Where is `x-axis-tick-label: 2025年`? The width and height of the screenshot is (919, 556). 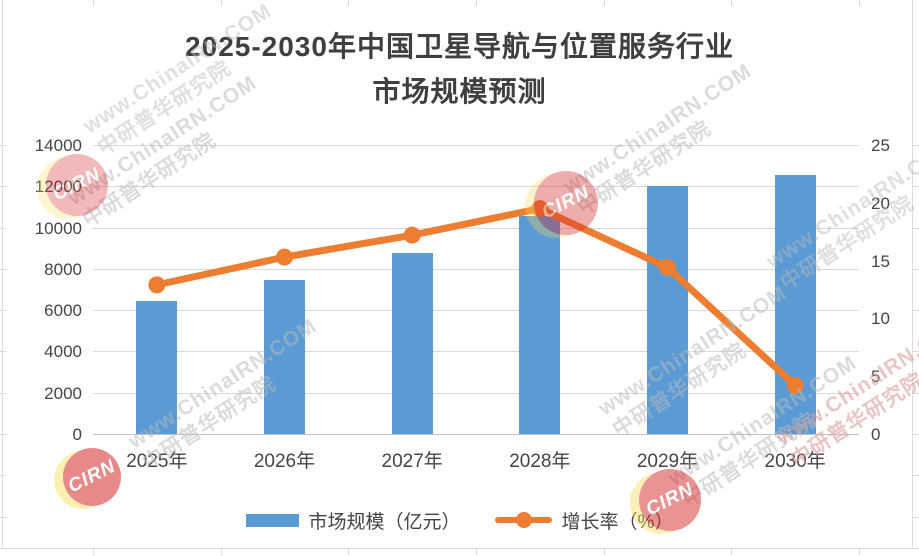
x-axis-tick-label: 2025年 is located at coordinates (157, 461).